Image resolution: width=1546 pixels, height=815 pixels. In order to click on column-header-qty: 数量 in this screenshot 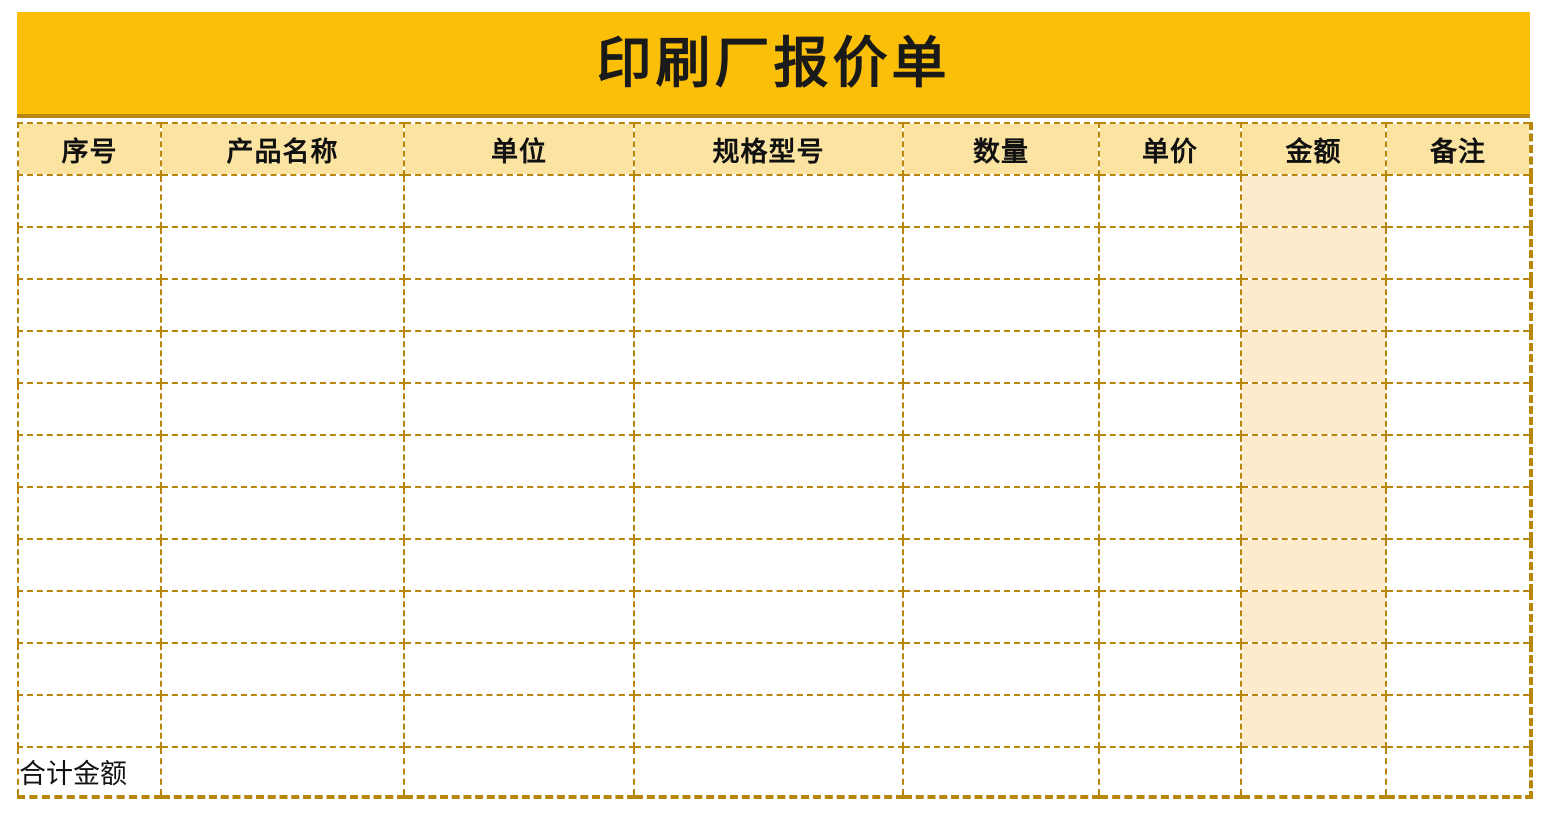, I will do `click(1001, 149)`.